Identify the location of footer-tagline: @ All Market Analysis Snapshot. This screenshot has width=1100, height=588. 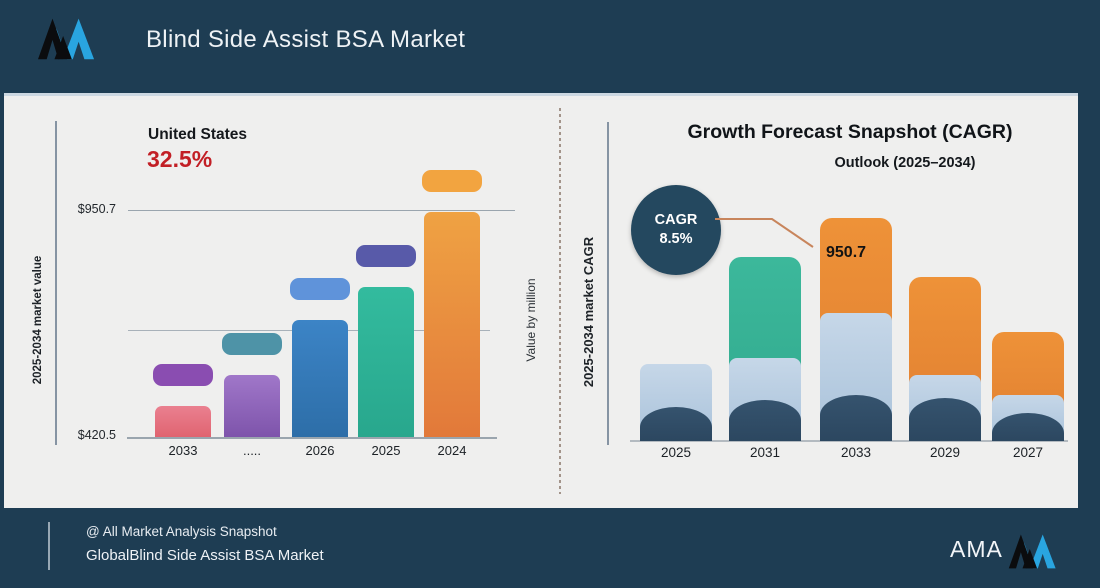
(181, 531).